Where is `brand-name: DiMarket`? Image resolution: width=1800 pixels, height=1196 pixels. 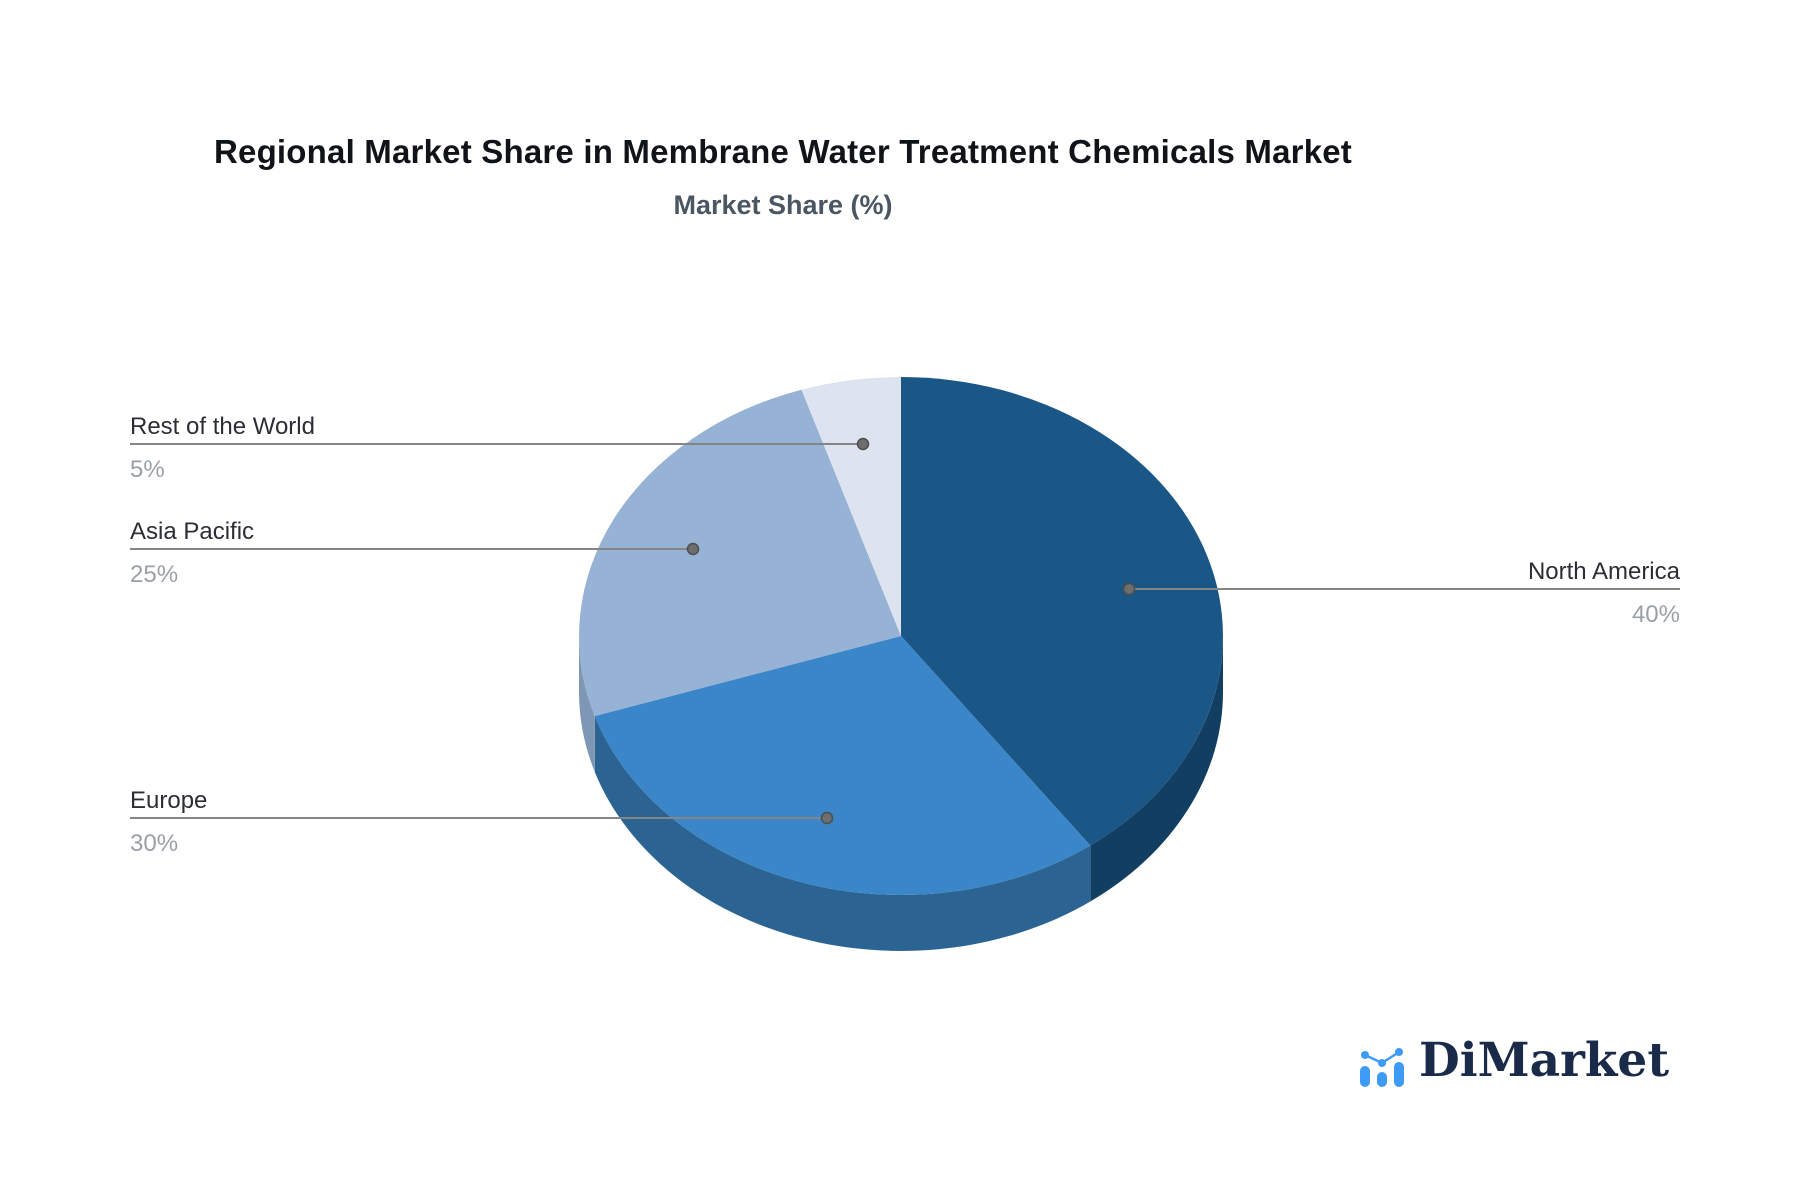
brand-name: DiMarket is located at coordinates (1544, 1060).